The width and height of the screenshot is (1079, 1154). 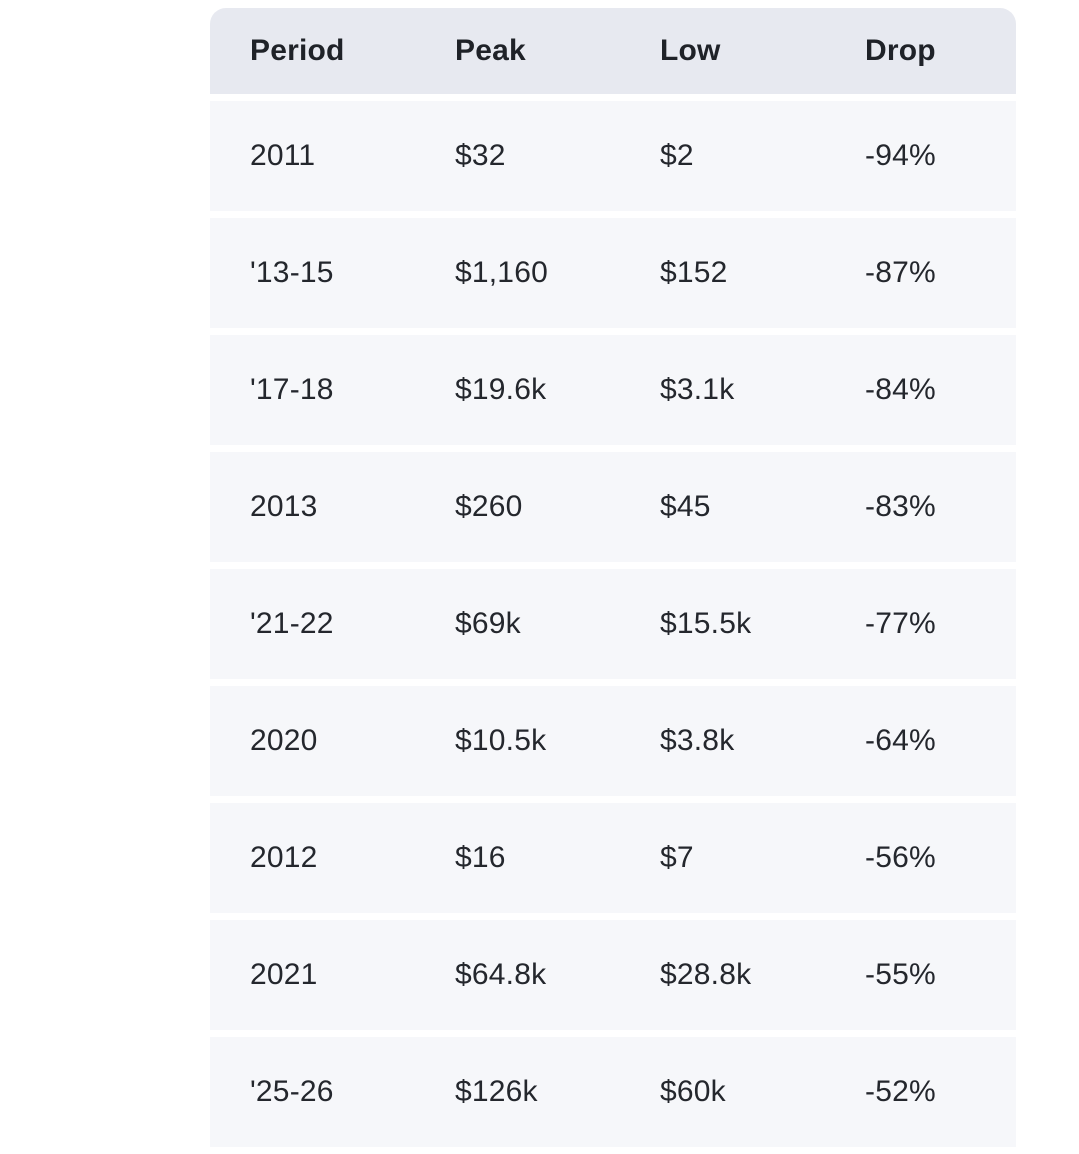 What do you see at coordinates (900, 857) in the screenshot?
I see `cell-drop: -56%` at bounding box center [900, 857].